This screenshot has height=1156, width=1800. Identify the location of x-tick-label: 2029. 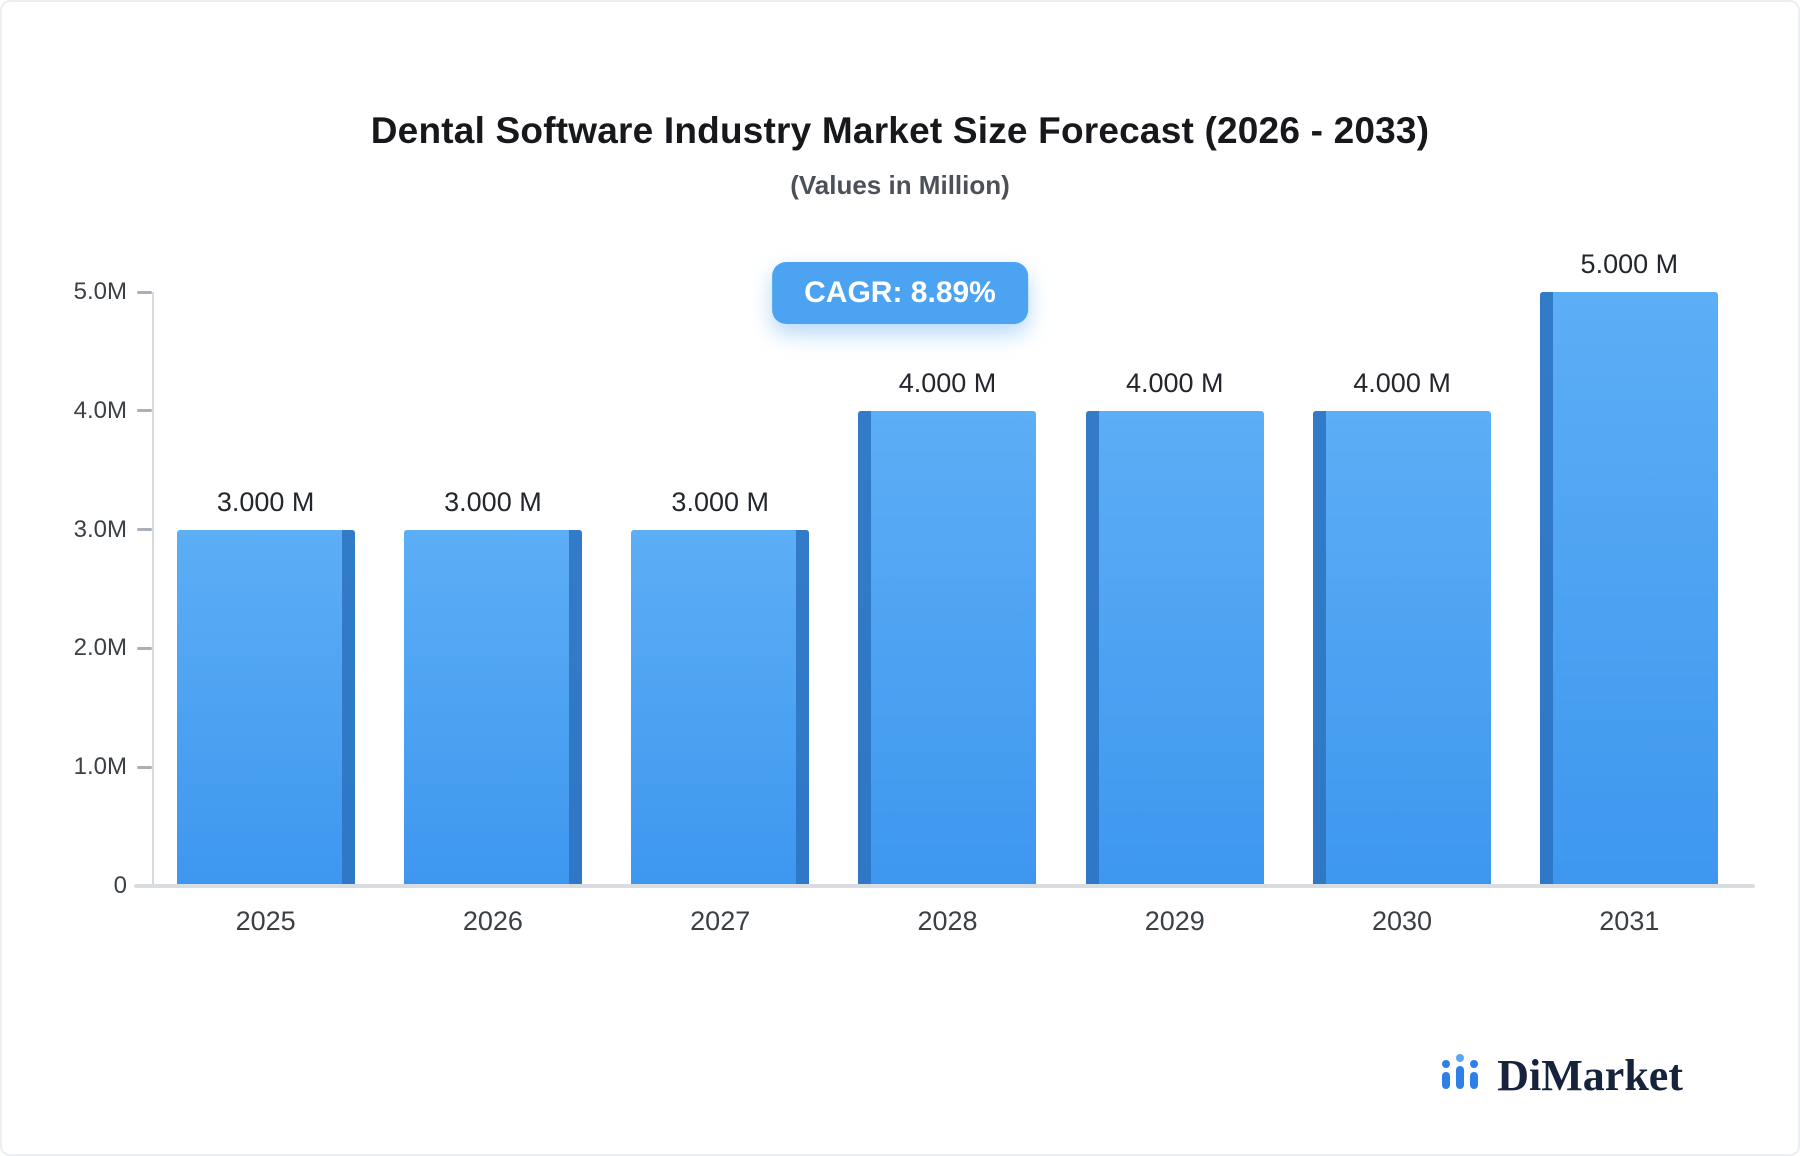
(1174, 921).